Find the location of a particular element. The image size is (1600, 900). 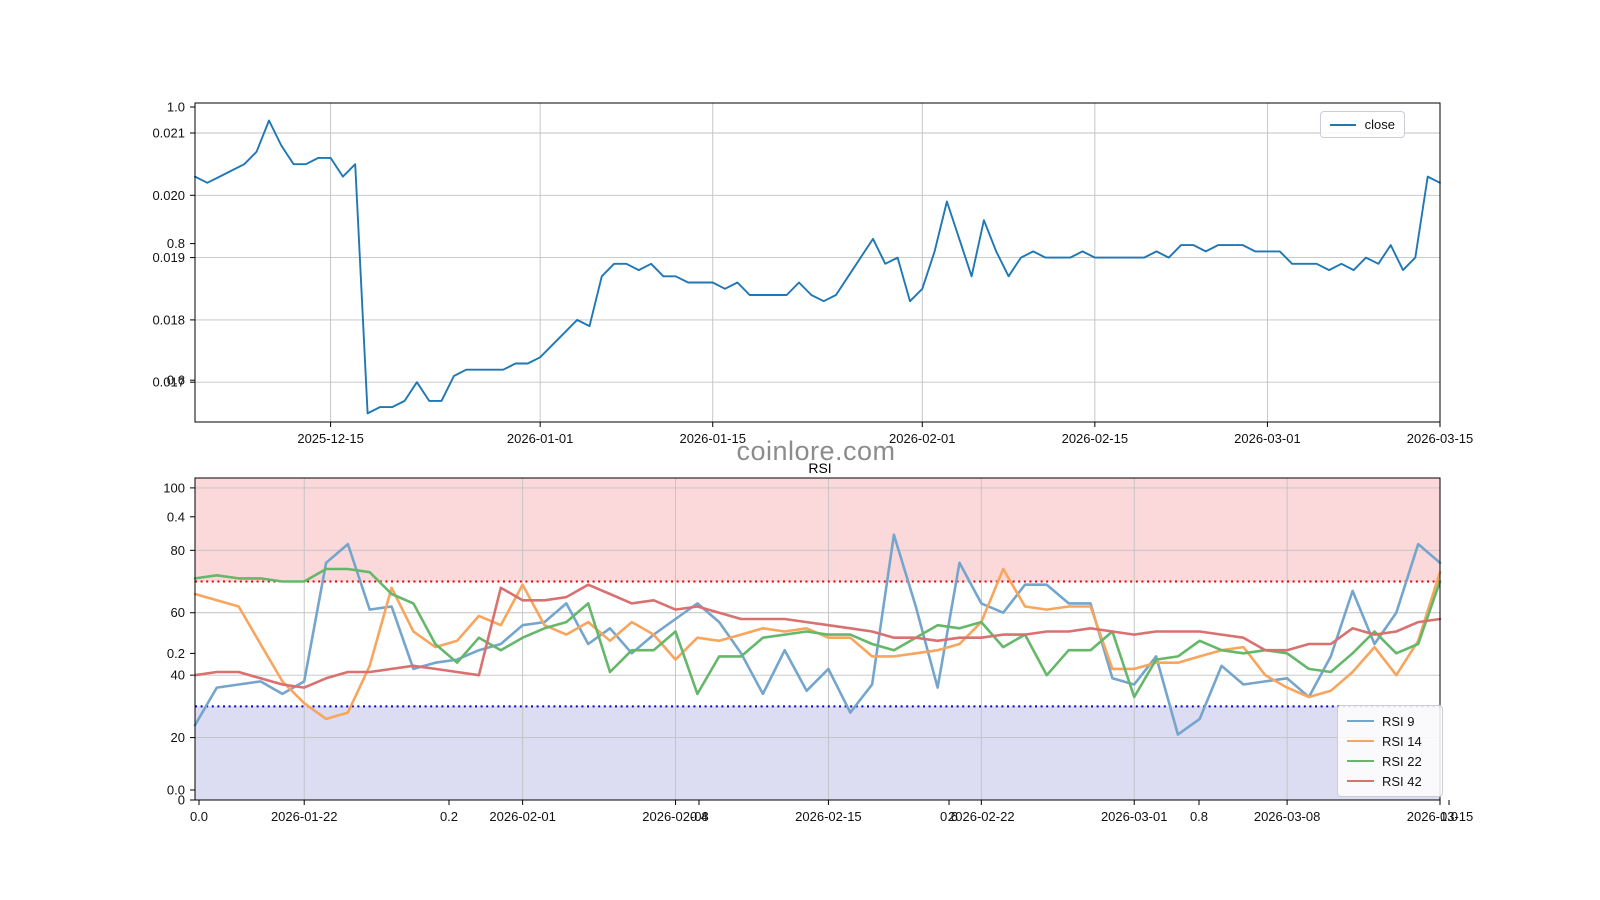

overlay-x-tick-label: 1.0 is located at coordinates (1449, 816).